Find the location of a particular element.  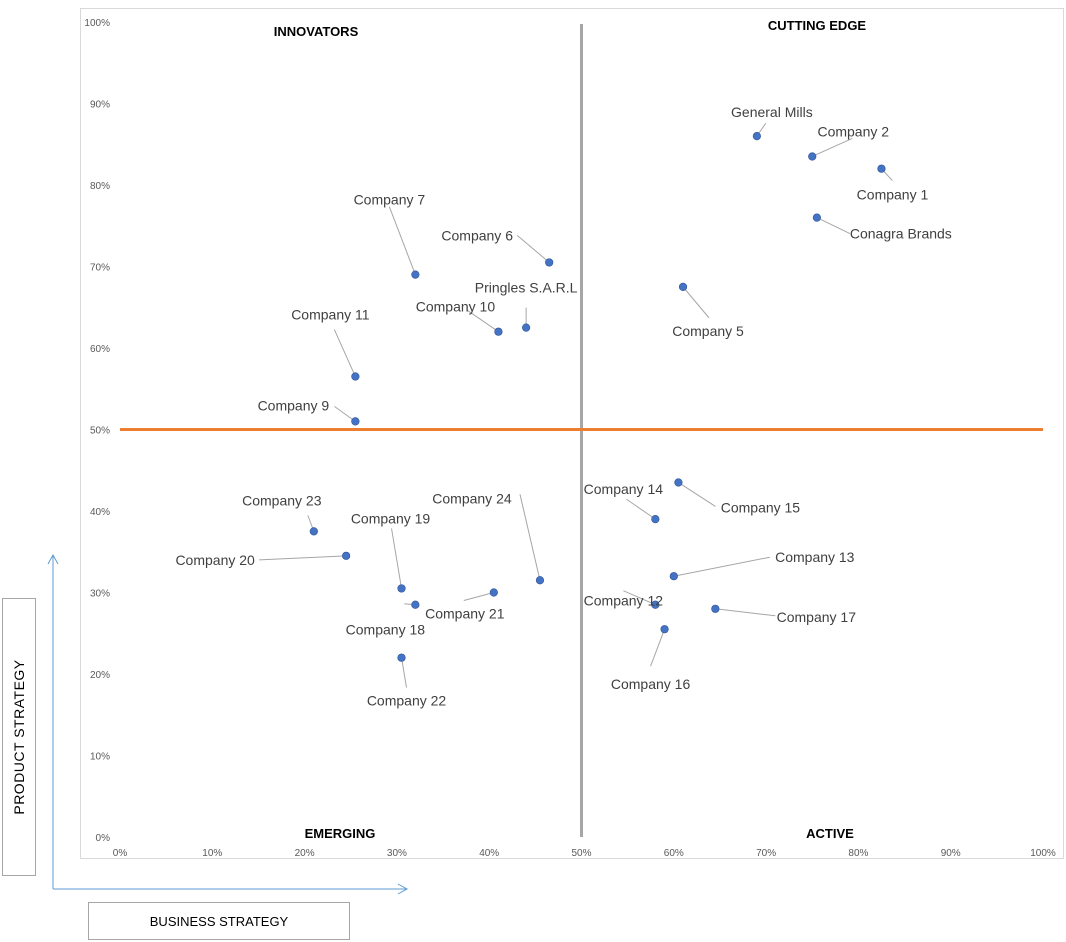

x-tick-label: 0% is located at coordinates (120, 853).